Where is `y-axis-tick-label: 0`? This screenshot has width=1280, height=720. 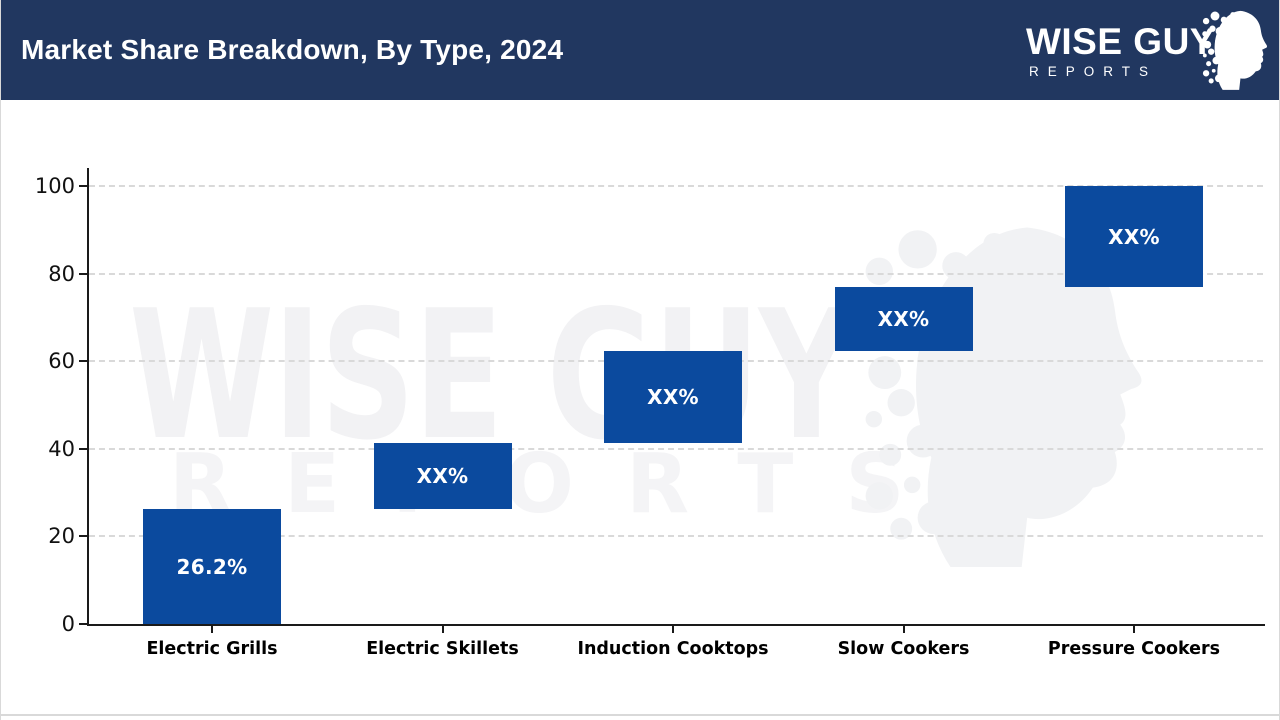
y-axis-tick-label: 0 is located at coordinates (68, 624).